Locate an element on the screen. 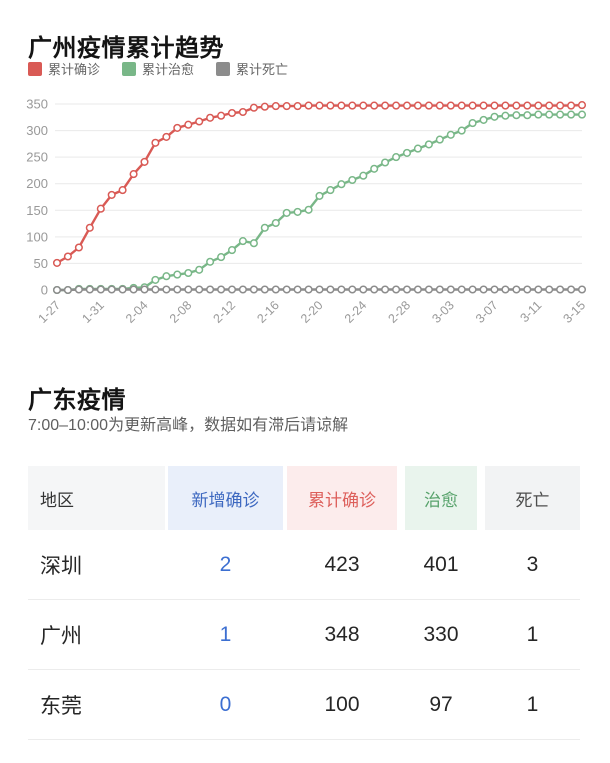 The width and height of the screenshot is (610, 763). total-confirmed-cell: 100 is located at coordinates (342, 704).